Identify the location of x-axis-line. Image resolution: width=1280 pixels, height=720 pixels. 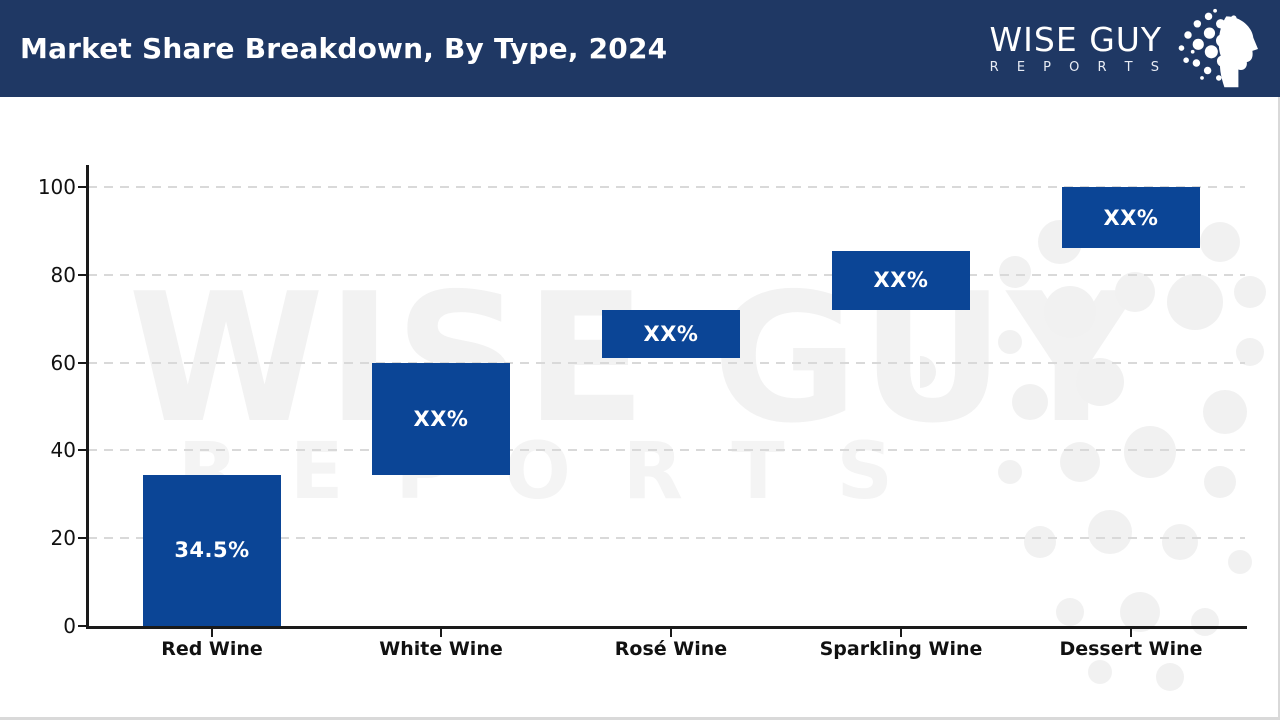
(666, 627).